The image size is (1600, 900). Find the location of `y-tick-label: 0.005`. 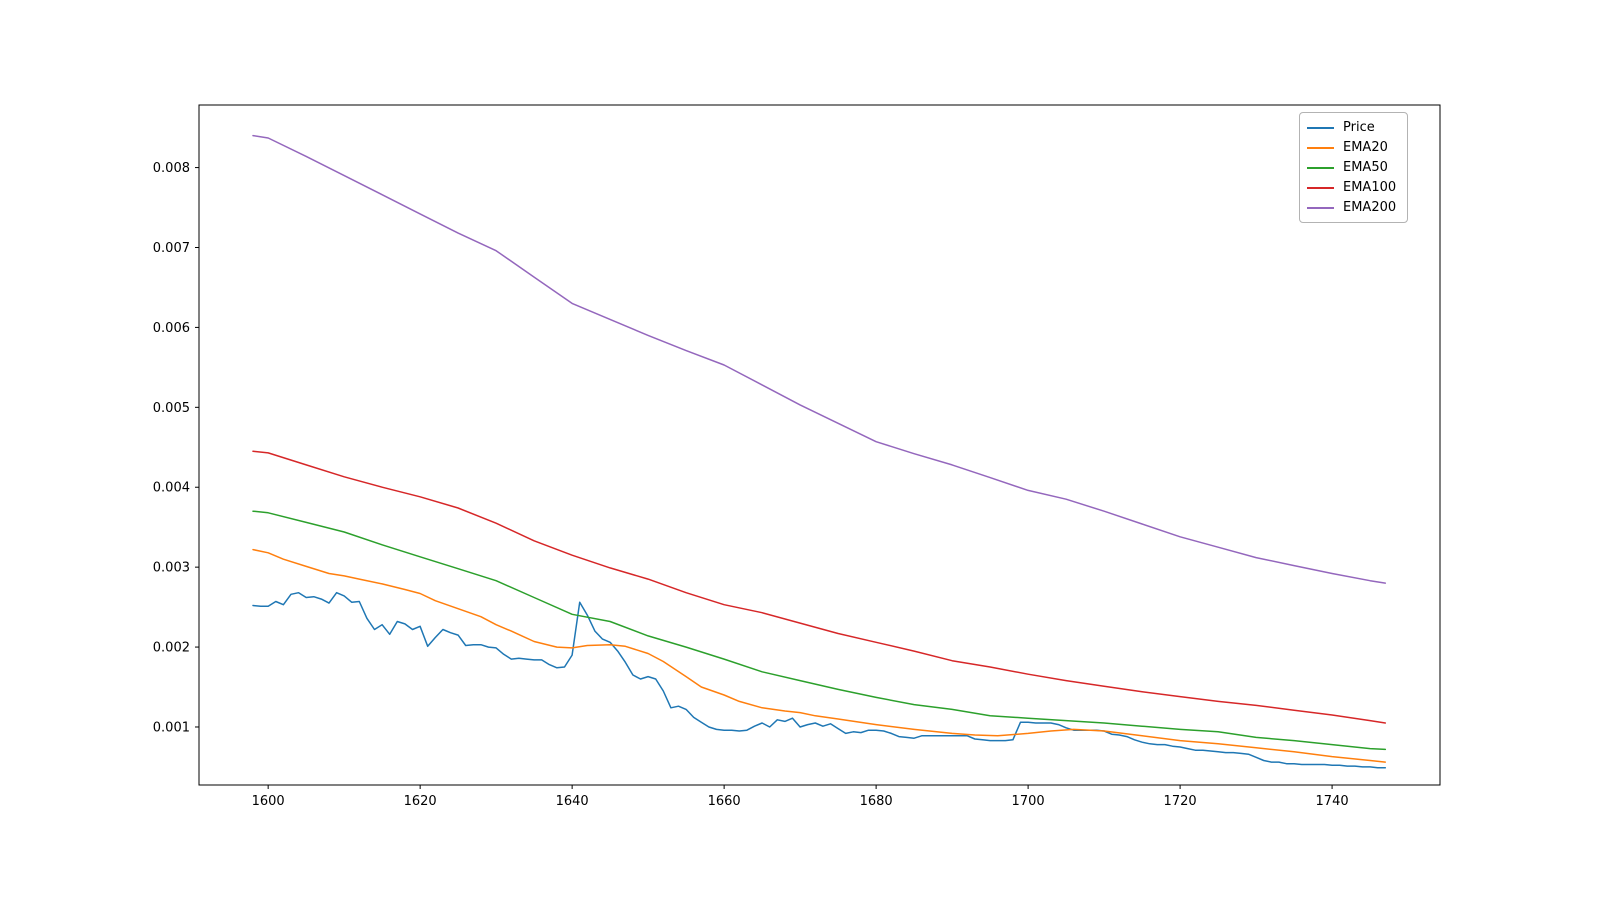

y-tick-label: 0.005 is located at coordinates (171, 408).